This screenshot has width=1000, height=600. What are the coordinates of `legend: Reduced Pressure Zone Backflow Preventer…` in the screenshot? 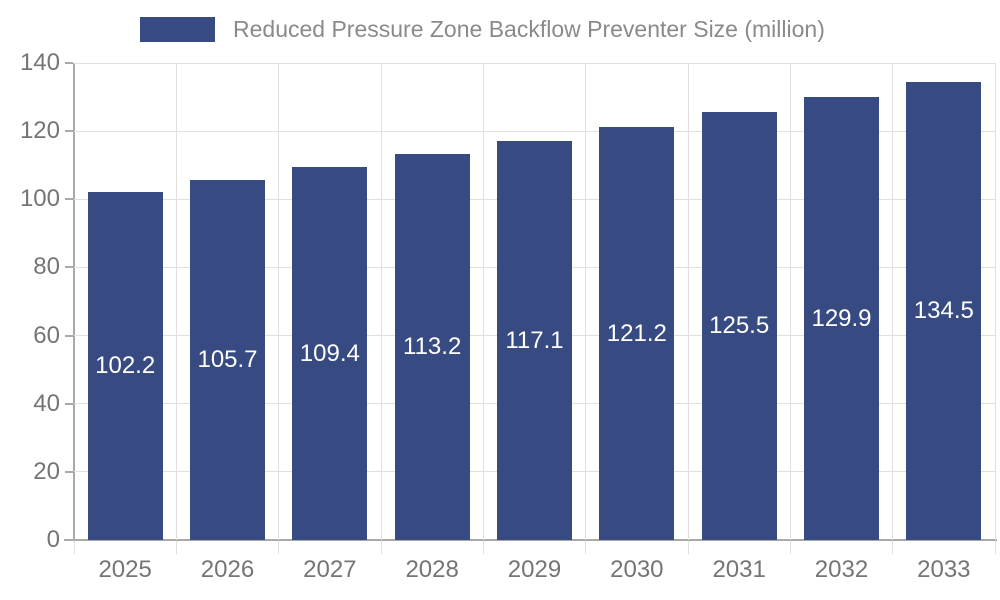 It's located at (482, 29).